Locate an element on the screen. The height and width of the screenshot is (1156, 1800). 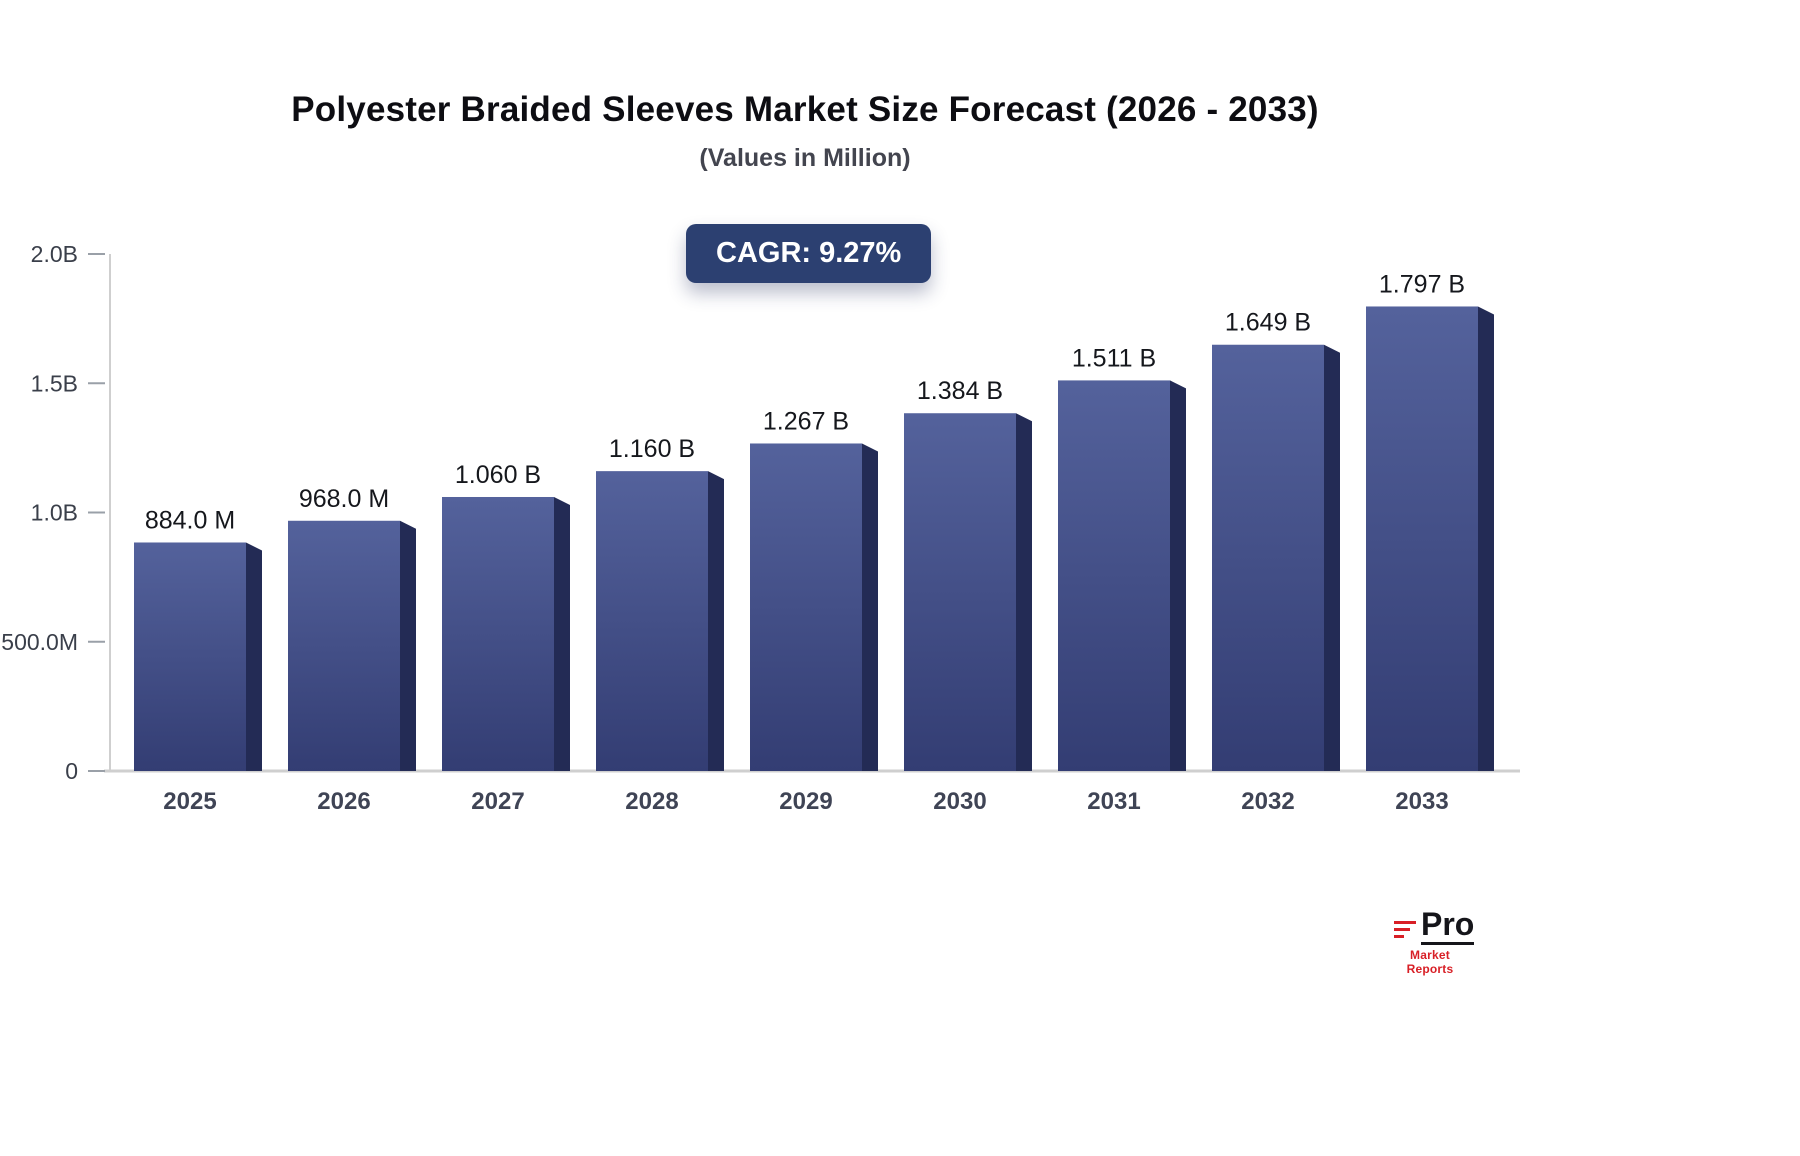
x-axis-label: 2033 is located at coordinates (1421, 801).